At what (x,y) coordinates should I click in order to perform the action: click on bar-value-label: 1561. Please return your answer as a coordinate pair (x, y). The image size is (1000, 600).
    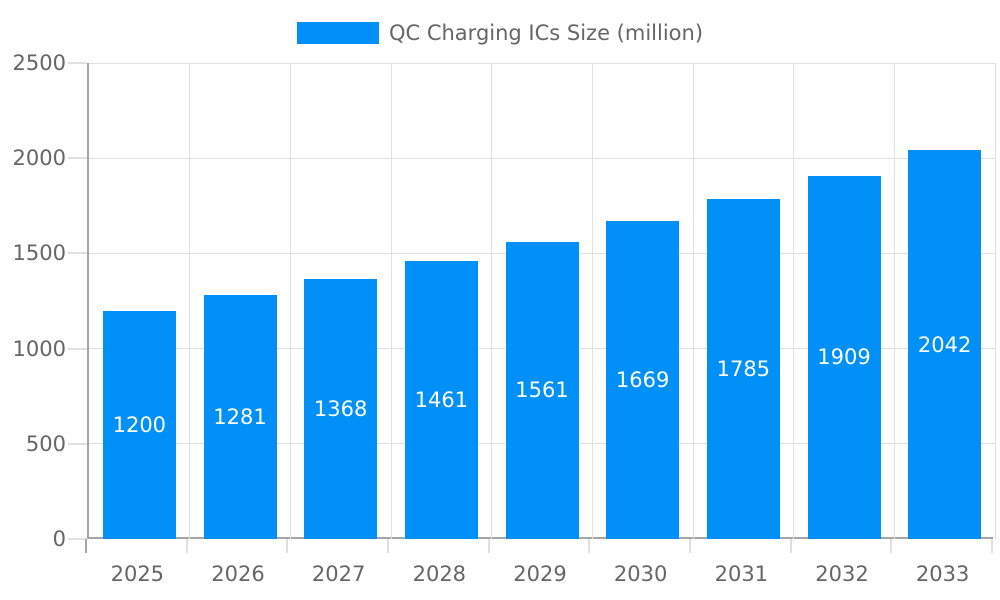
    Looking at the image, I should click on (542, 390).